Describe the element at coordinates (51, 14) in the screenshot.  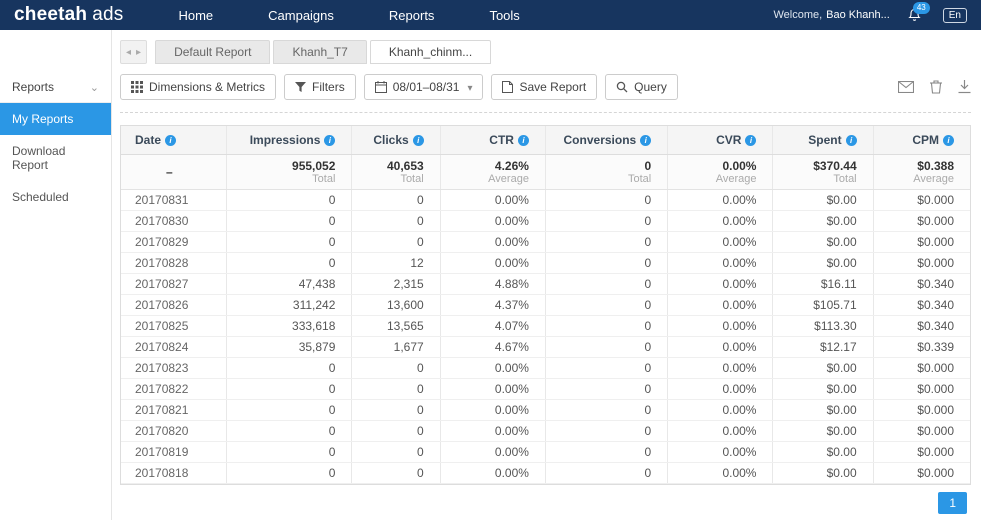
I see `brand-bold: cheetah` at that location.